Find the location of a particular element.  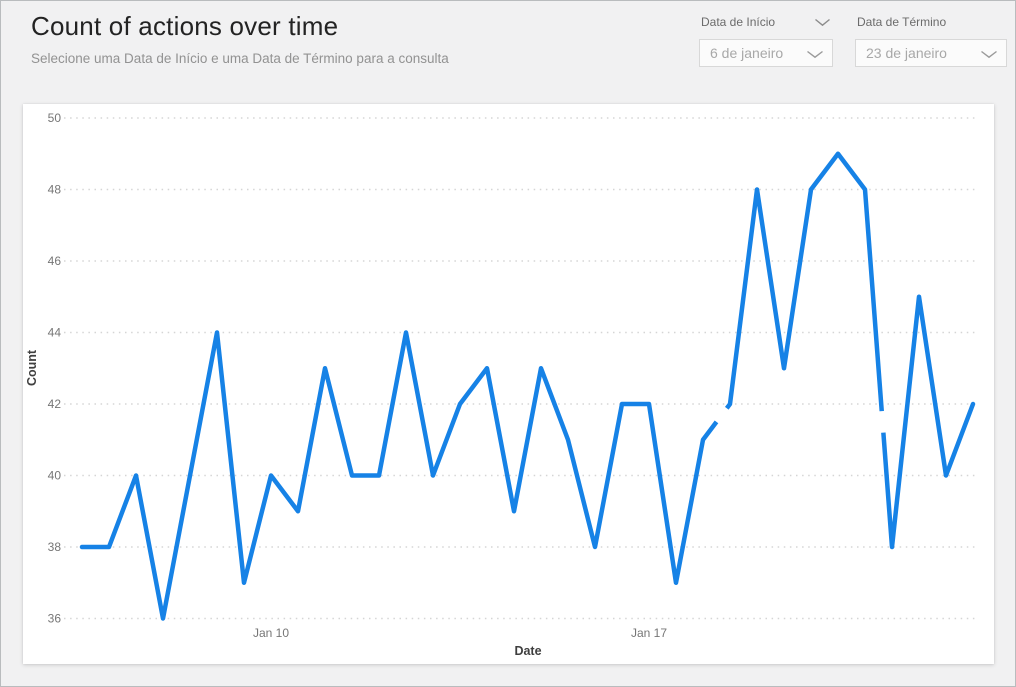

page-title: Count of actions over time is located at coordinates (185, 26).